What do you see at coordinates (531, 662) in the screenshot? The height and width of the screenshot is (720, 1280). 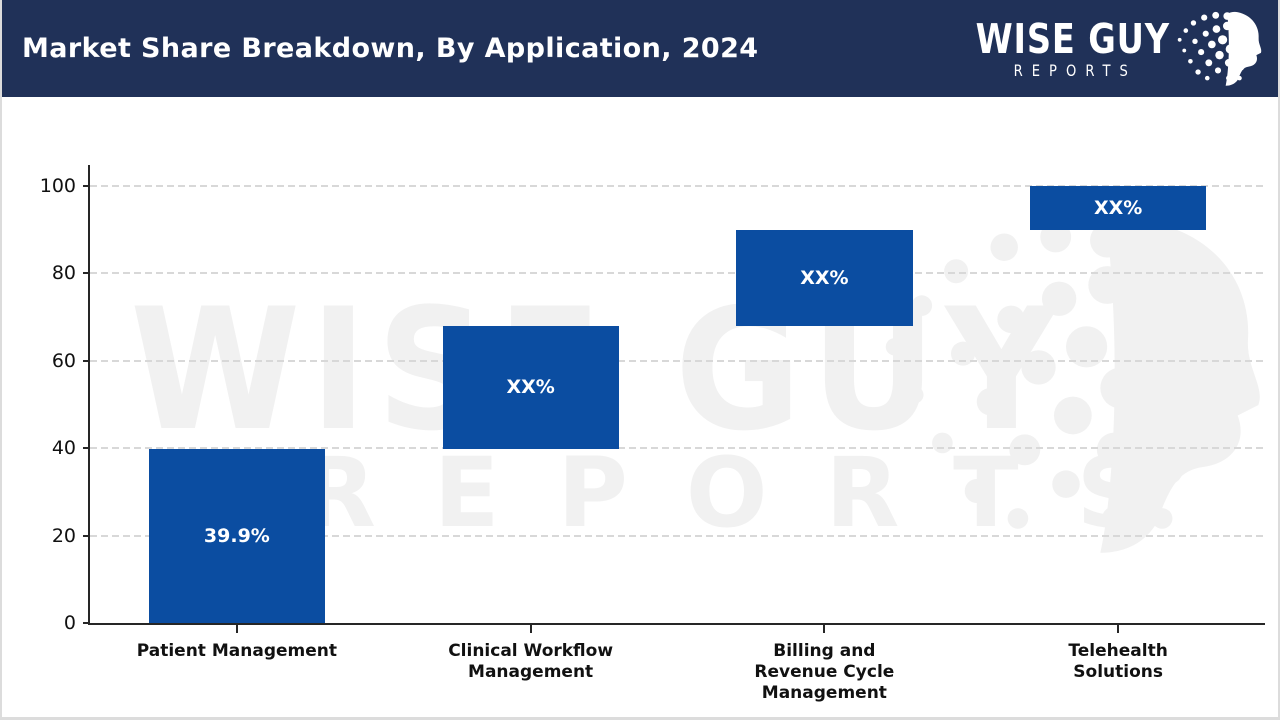 I see `category-label: Clinical Workflow Management` at bounding box center [531, 662].